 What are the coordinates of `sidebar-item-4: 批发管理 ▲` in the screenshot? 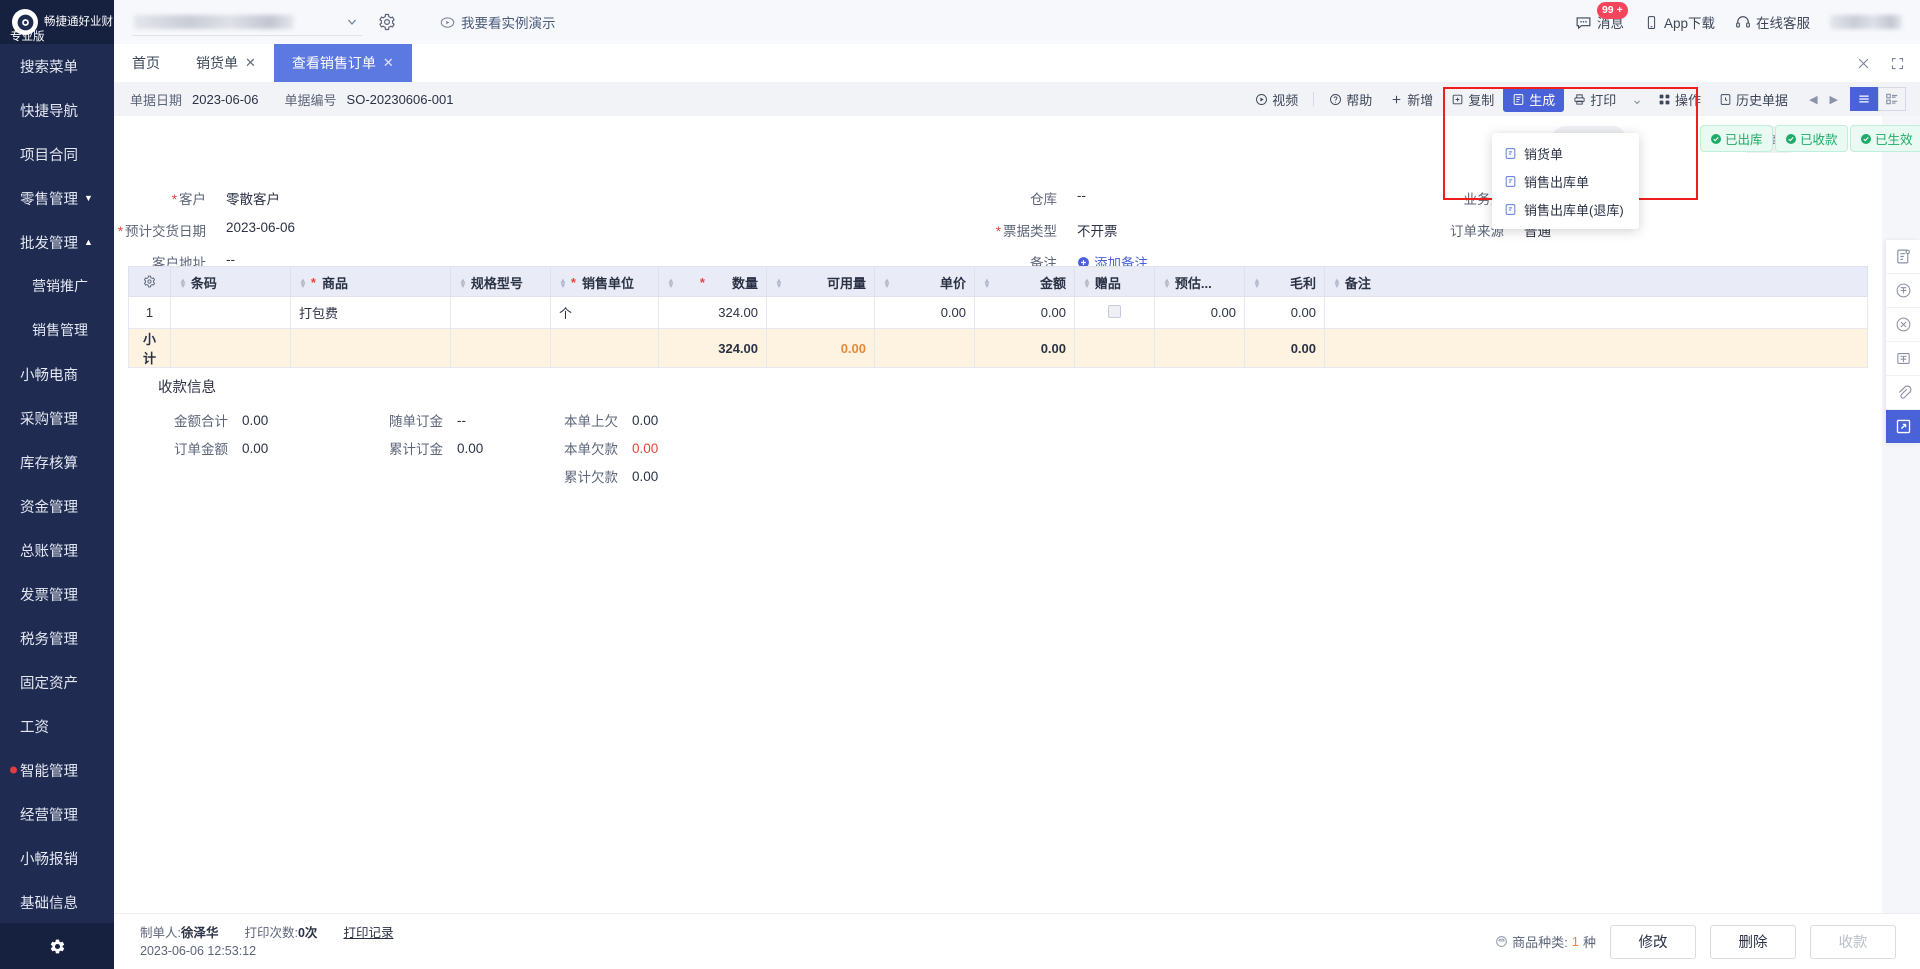 It's located at (57, 242).